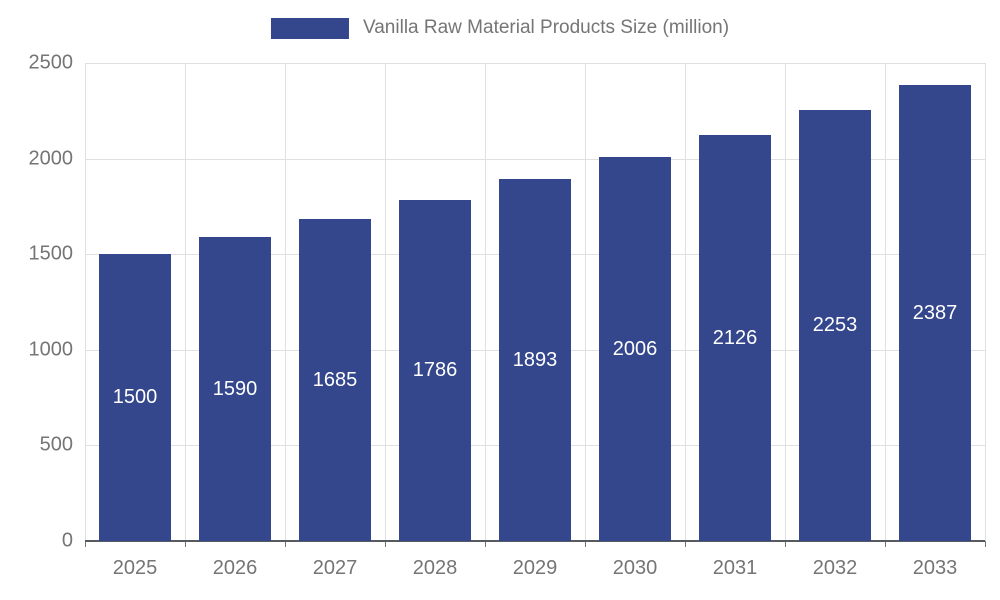  I want to click on x-axis-tick-label: 2029, so click(535, 568).